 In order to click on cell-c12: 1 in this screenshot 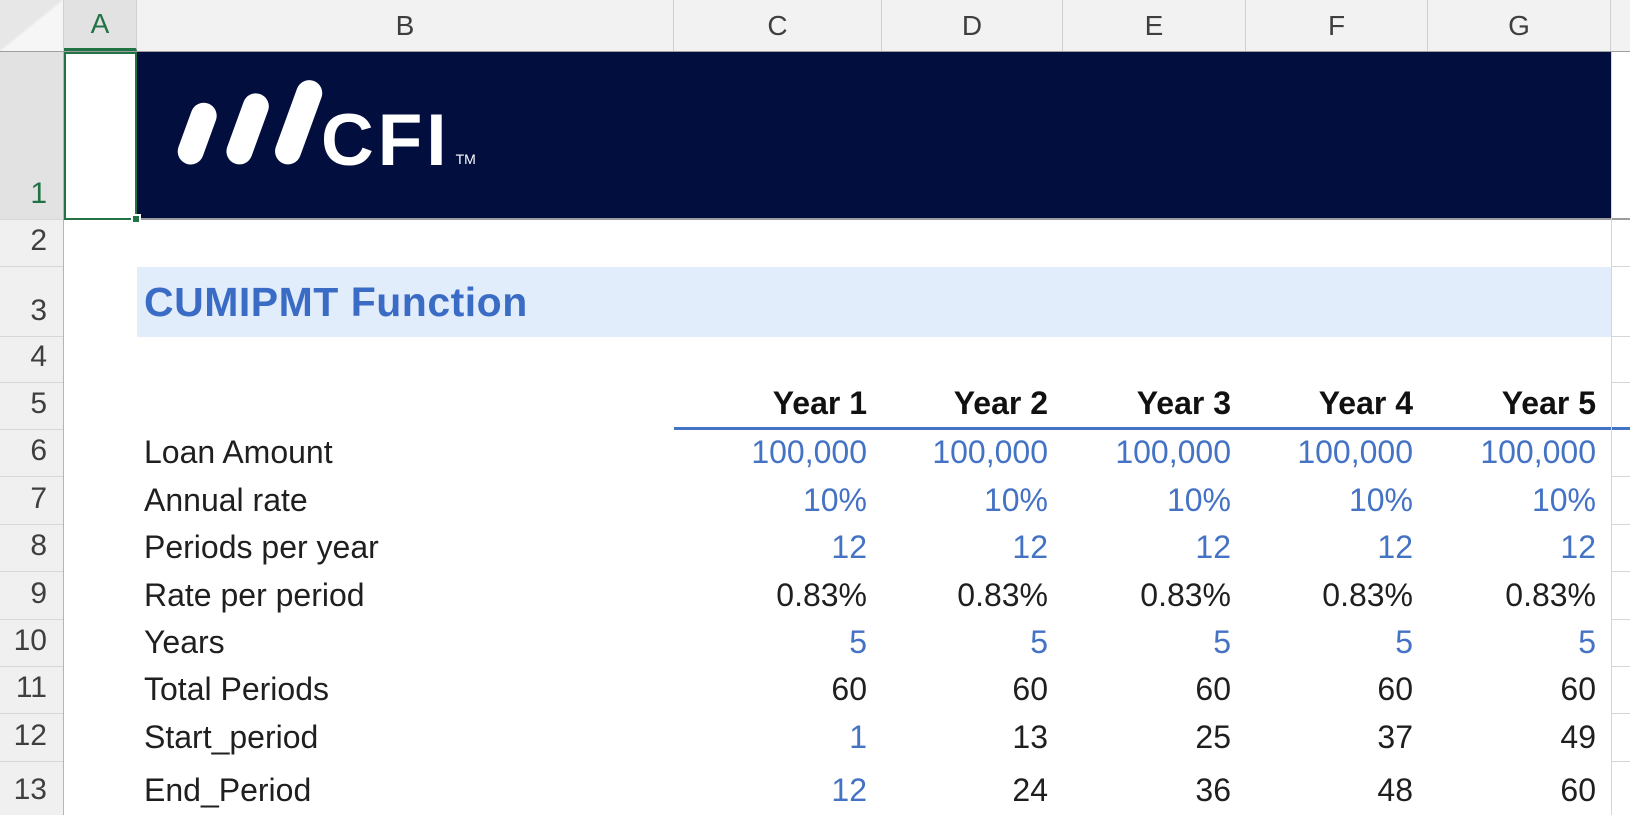, I will do `click(858, 737)`.